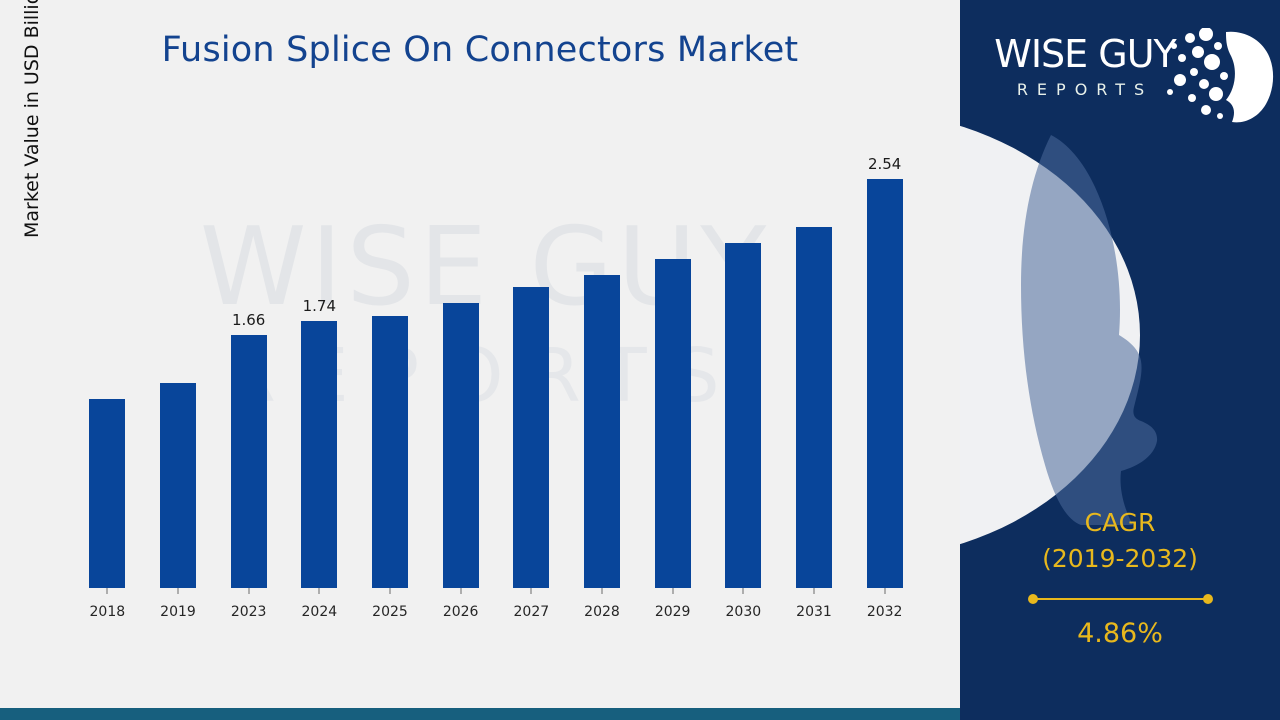 This screenshot has width=1280, height=720. I want to click on x-axis-label: 2028, so click(602, 612).